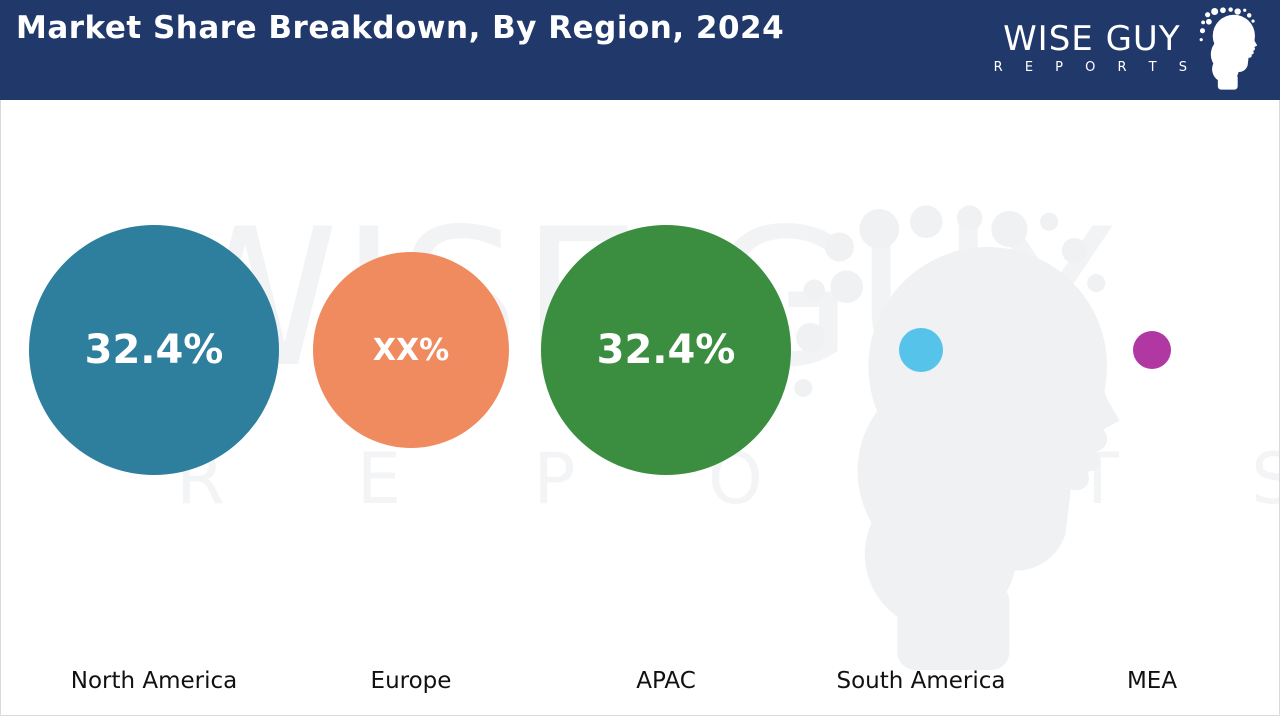 Image resolution: width=1280 pixels, height=720 pixels. I want to click on bubble-apac: 32.4%, so click(666, 350).